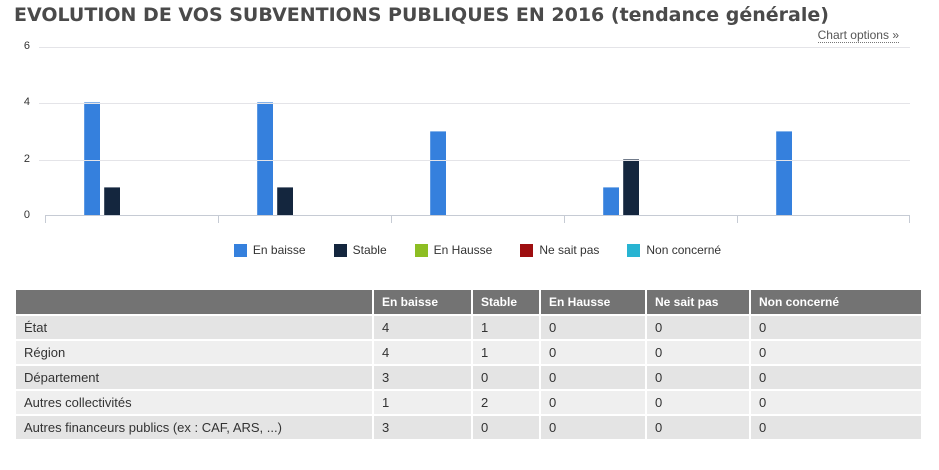 This screenshot has width=939, height=470. What do you see at coordinates (836, 302) in the screenshot?
I see `table-header-cell: Non concerné` at bounding box center [836, 302].